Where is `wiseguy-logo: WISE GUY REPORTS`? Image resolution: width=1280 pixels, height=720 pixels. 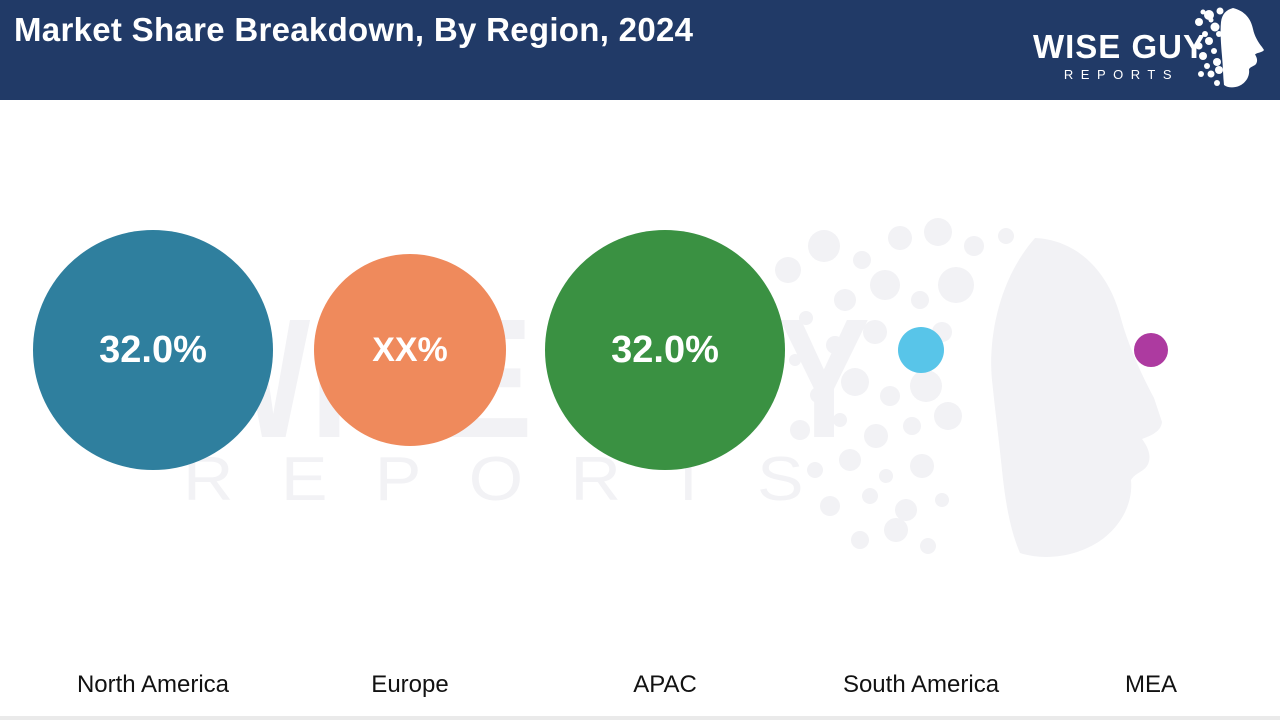 wiseguy-logo: WISE GUY REPORTS is located at coordinates (1149, 49).